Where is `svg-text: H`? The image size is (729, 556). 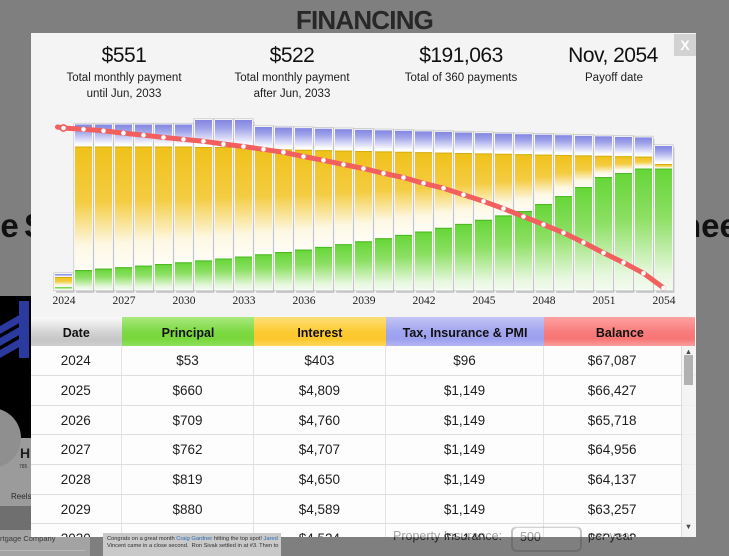 svg-text: H is located at coordinates (25, 453).